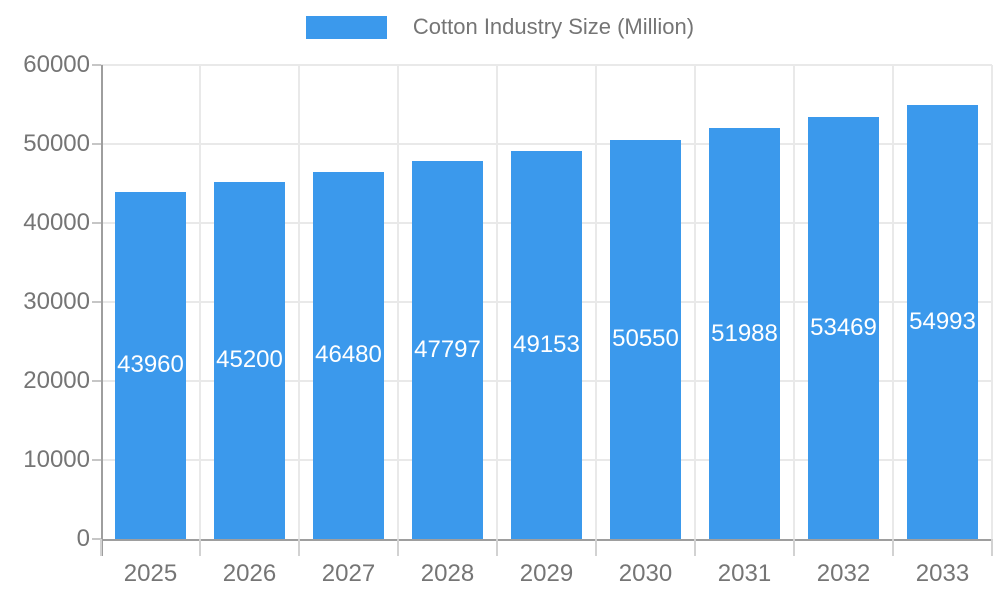  I want to click on bar-value-label: 53469, so click(843, 327).